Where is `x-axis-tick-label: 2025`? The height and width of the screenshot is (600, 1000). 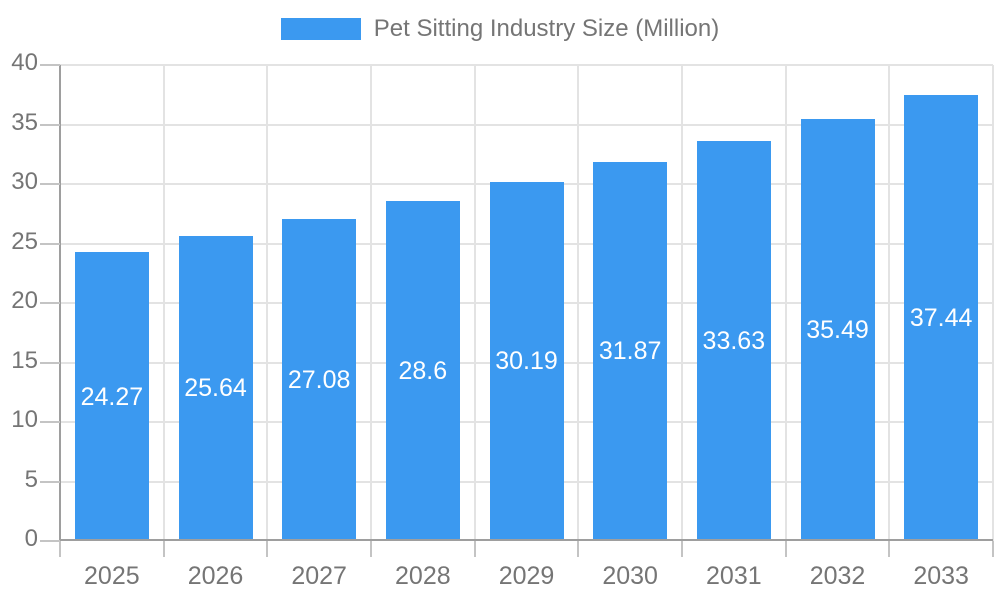 x-axis-tick-label: 2025 is located at coordinates (112, 576).